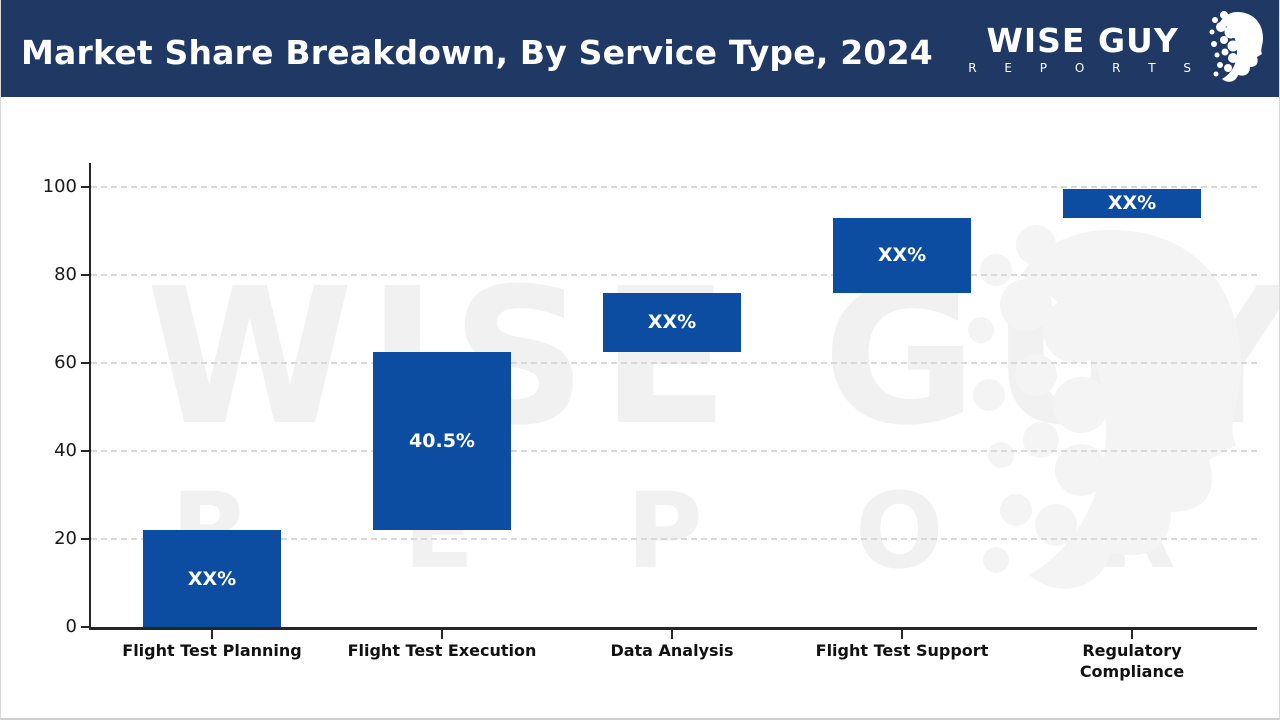 This screenshot has height=720, width=1280. What do you see at coordinates (65, 274) in the screenshot?
I see `y-tick-label: 80` at bounding box center [65, 274].